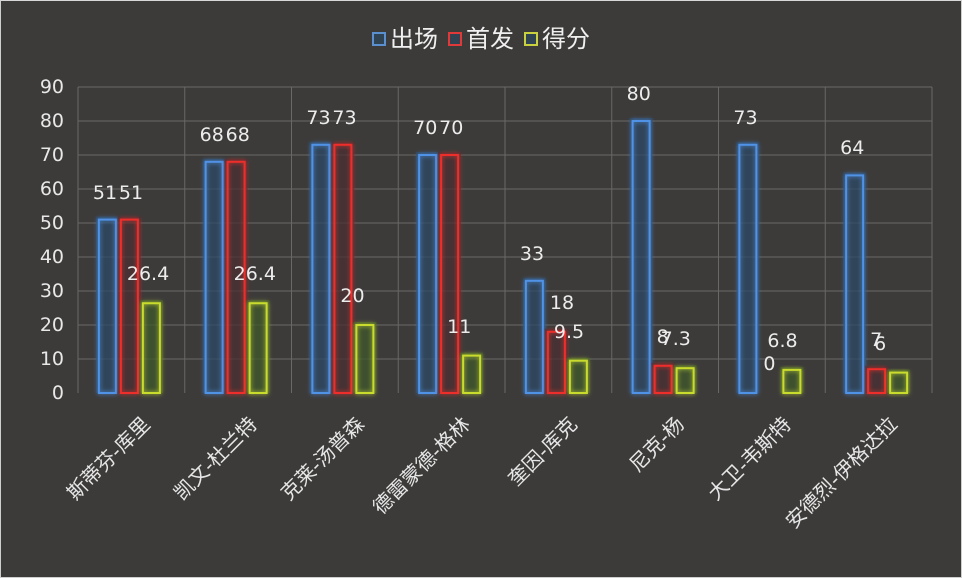 This screenshot has height=578, width=962. Describe the element at coordinates (51, 155) in the screenshot. I see `y-tick-label: 70` at that location.